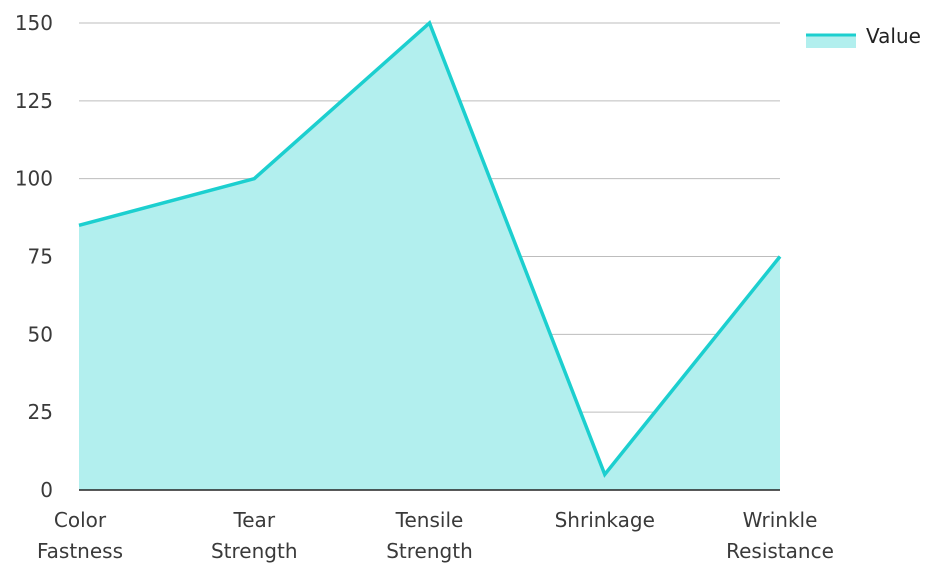 The height and width of the screenshot is (564, 931). What do you see at coordinates (34, 101) in the screenshot?
I see `y-tick-label: 125` at bounding box center [34, 101].